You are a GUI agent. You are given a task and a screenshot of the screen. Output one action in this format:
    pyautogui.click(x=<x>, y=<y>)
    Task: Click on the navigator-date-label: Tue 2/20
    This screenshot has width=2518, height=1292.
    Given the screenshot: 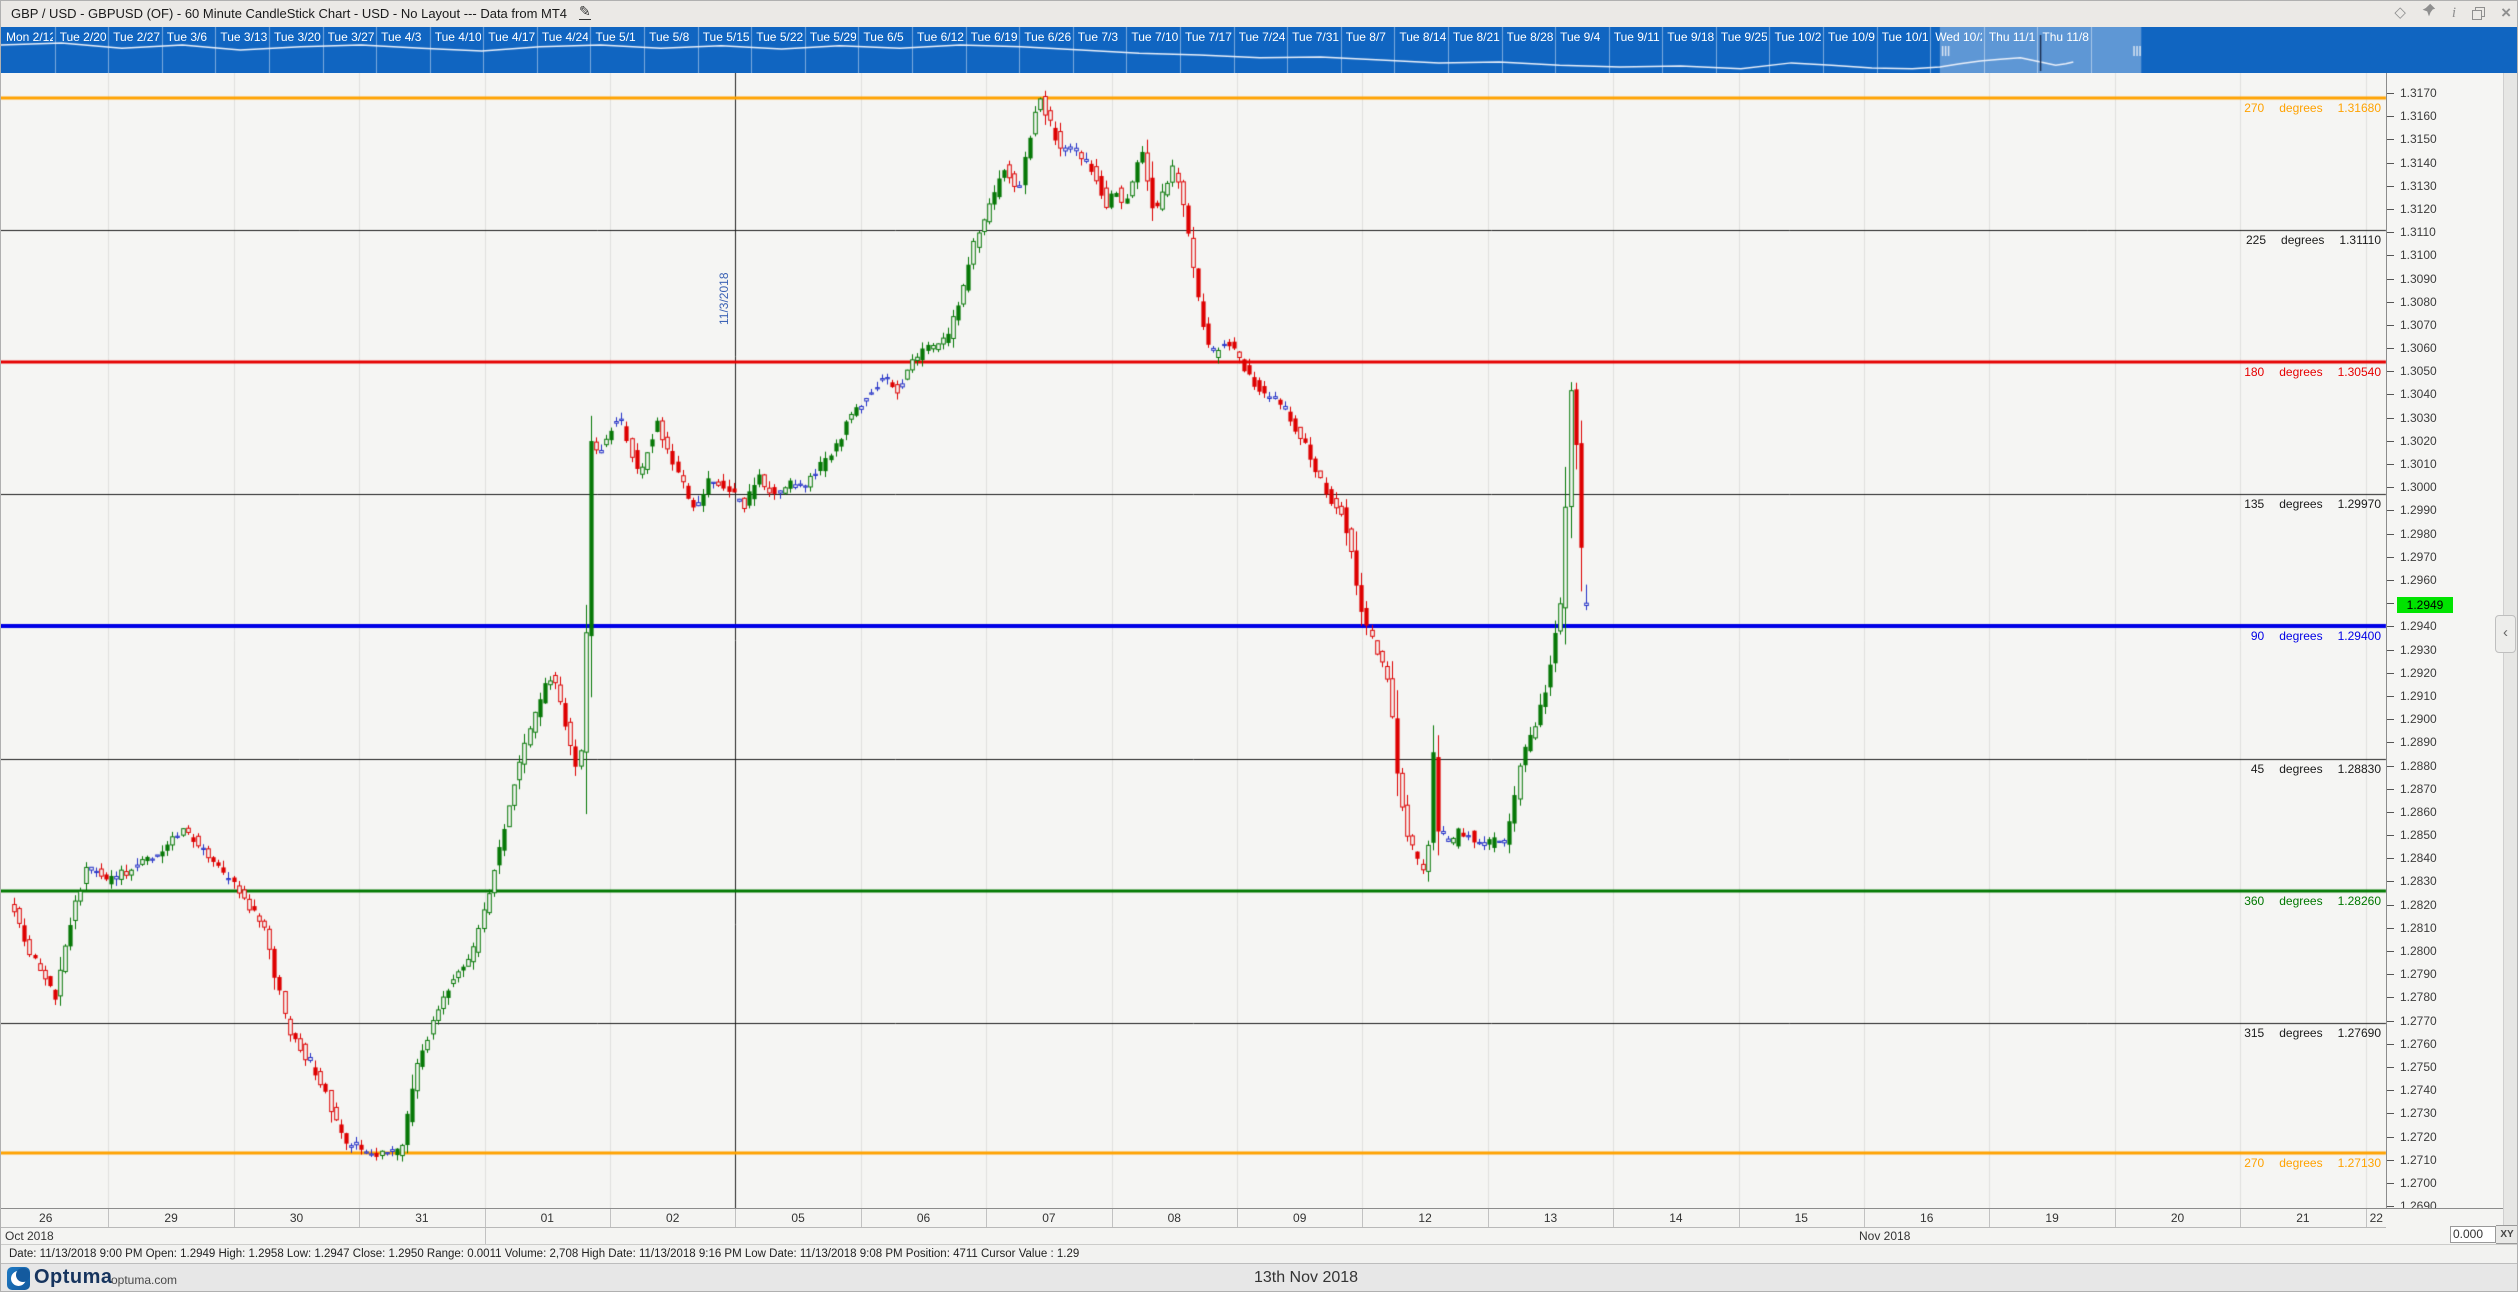 What is the action you would take?
    pyautogui.click(x=83, y=37)
    